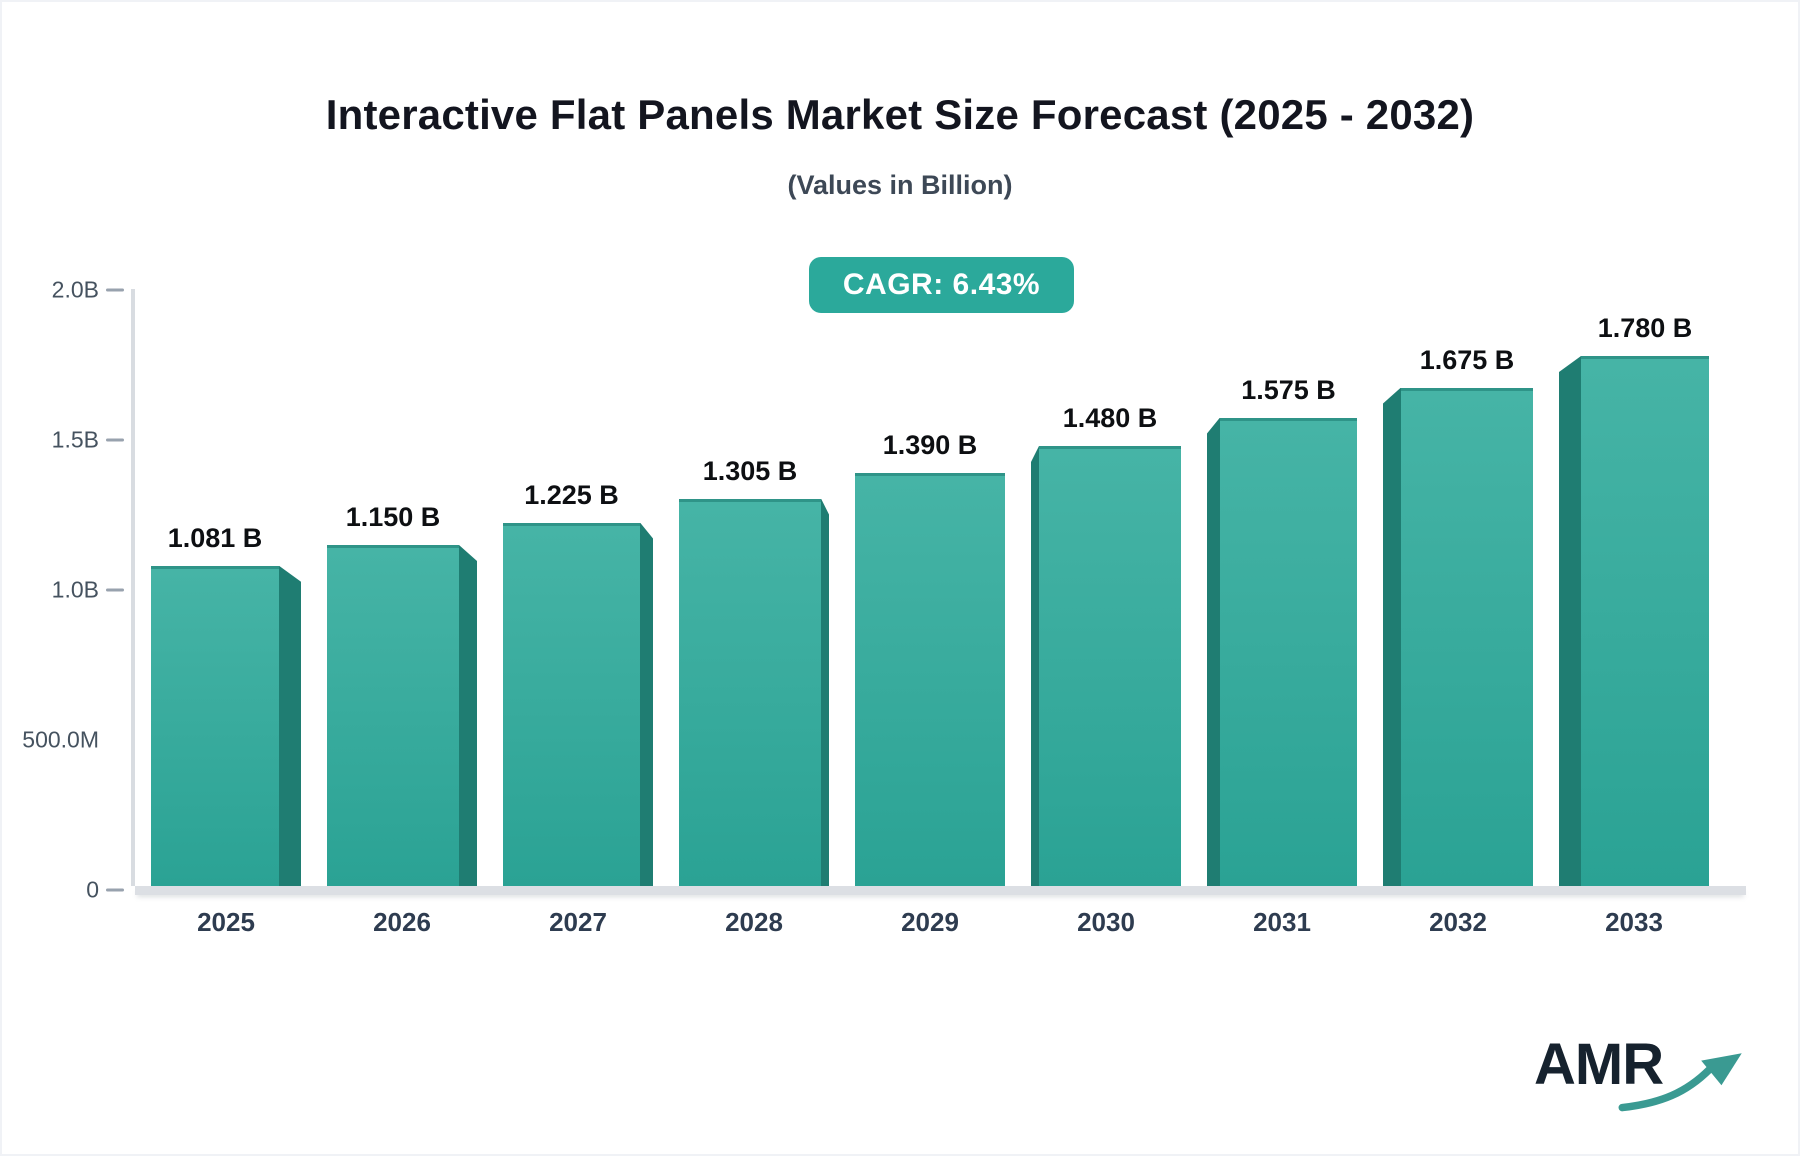 This screenshot has height=1156, width=1800. What do you see at coordinates (1467, 359) in the screenshot?
I see `bar-value-2032: 1.675 B` at bounding box center [1467, 359].